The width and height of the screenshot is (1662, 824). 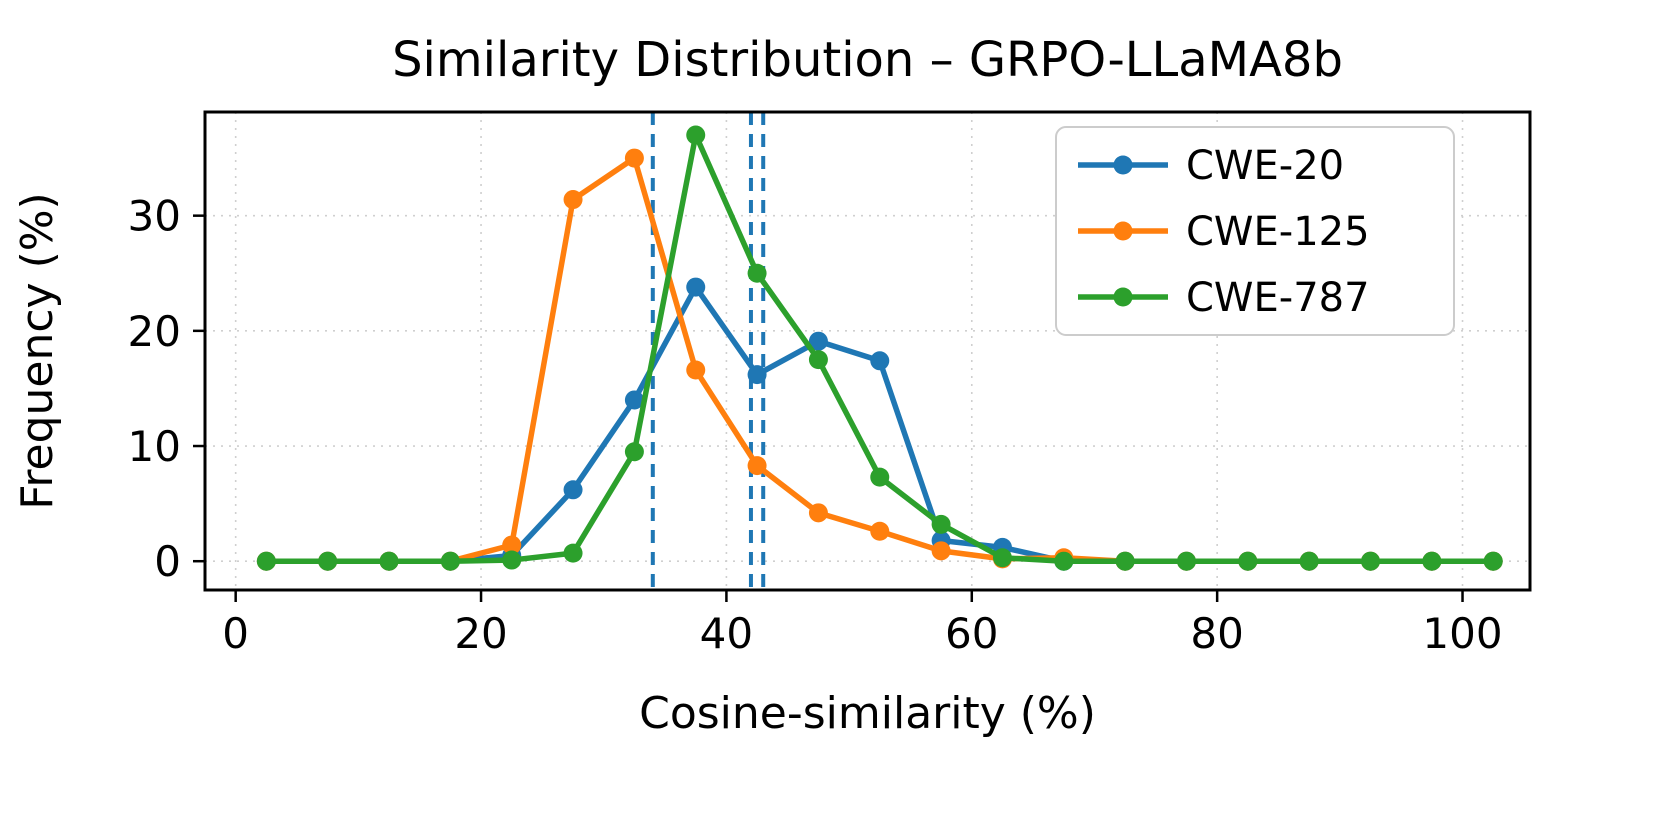 I want to click on legend: CWE-20 CWE-125 CWE-787, so click(x=1255, y=231).